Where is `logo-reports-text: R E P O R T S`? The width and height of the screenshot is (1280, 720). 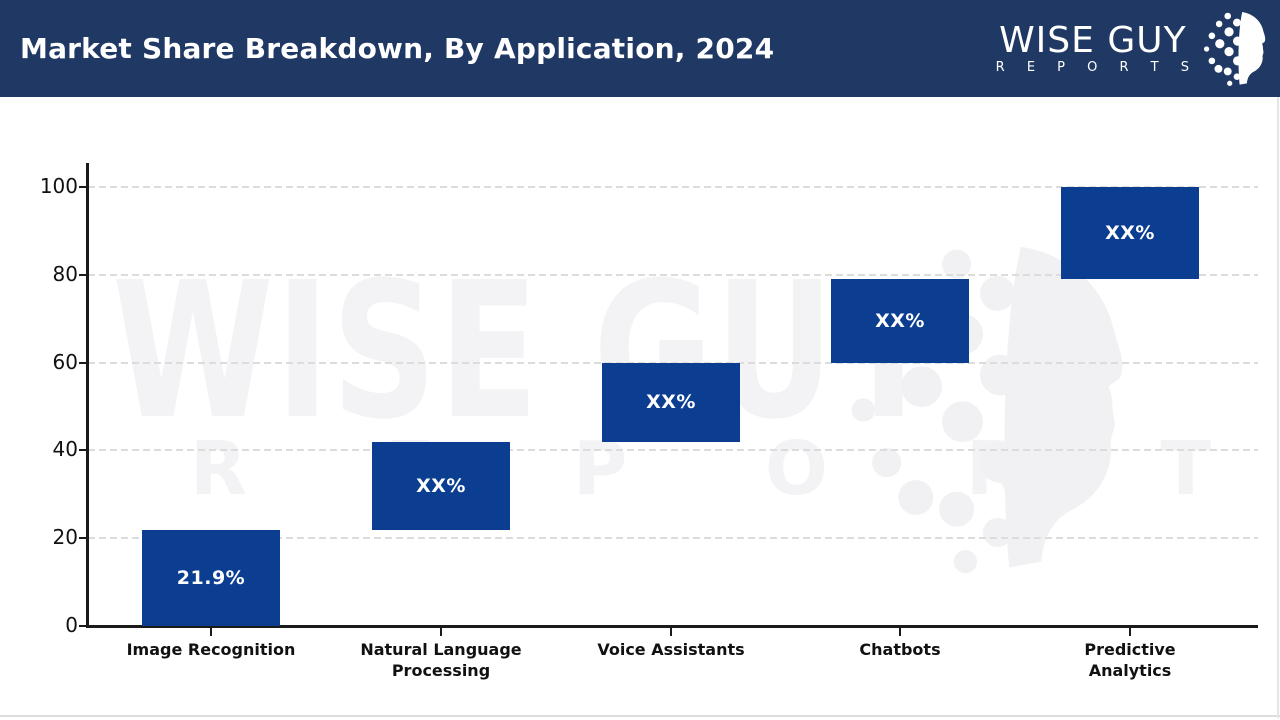
logo-reports-text: R E P O R T S is located at coordinates (1096, 67).